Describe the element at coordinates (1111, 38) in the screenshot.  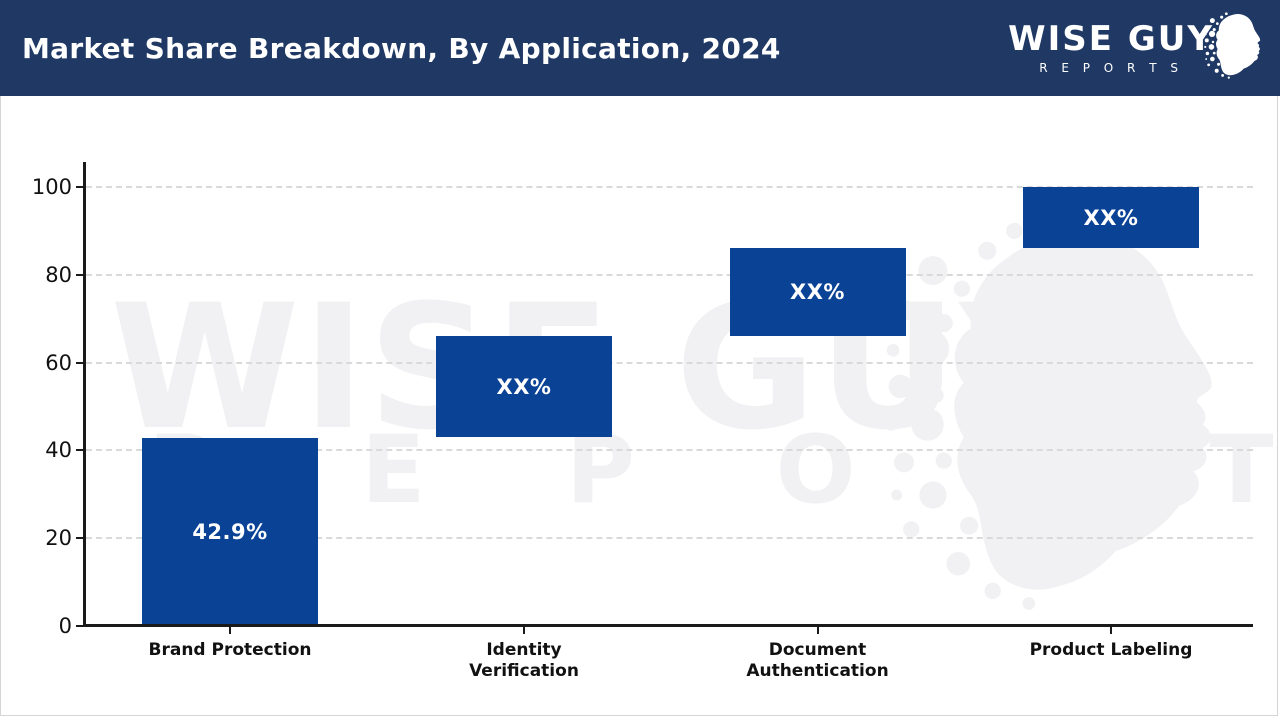
I see `logo-wordmark-line1: WISE GUY` at that location.